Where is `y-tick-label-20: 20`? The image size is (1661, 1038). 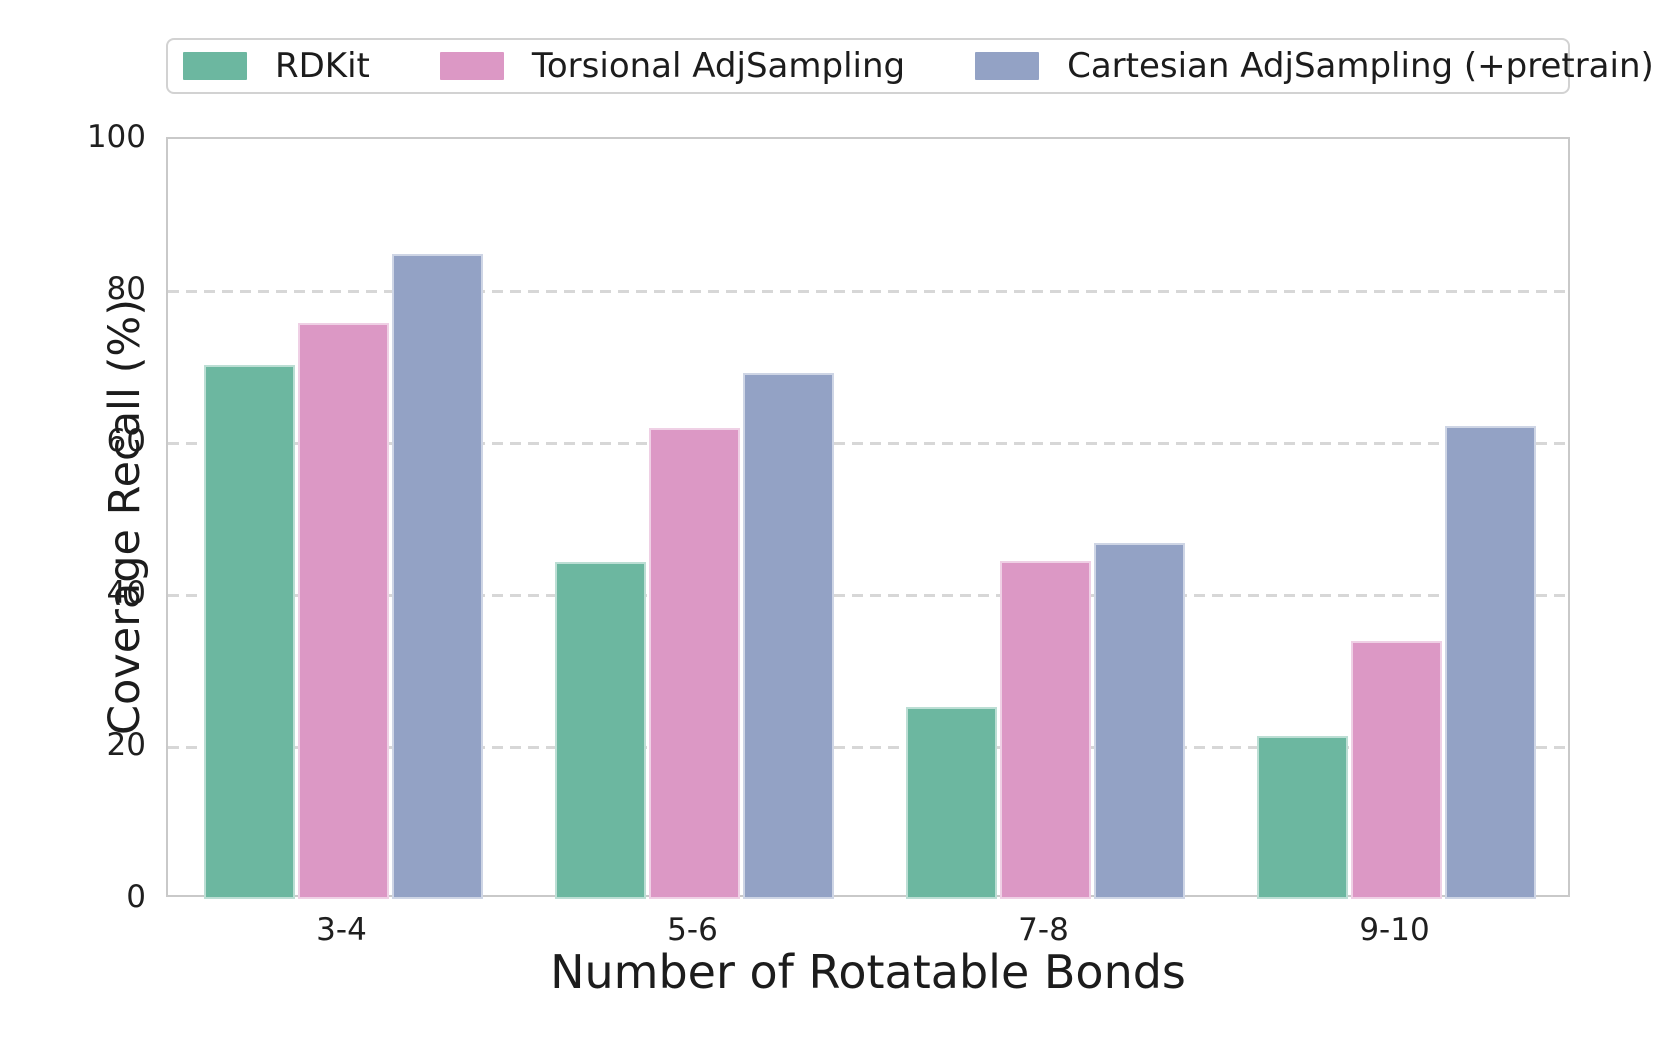 y-tick-label-20: 20 is located at coordinates (126, 745).